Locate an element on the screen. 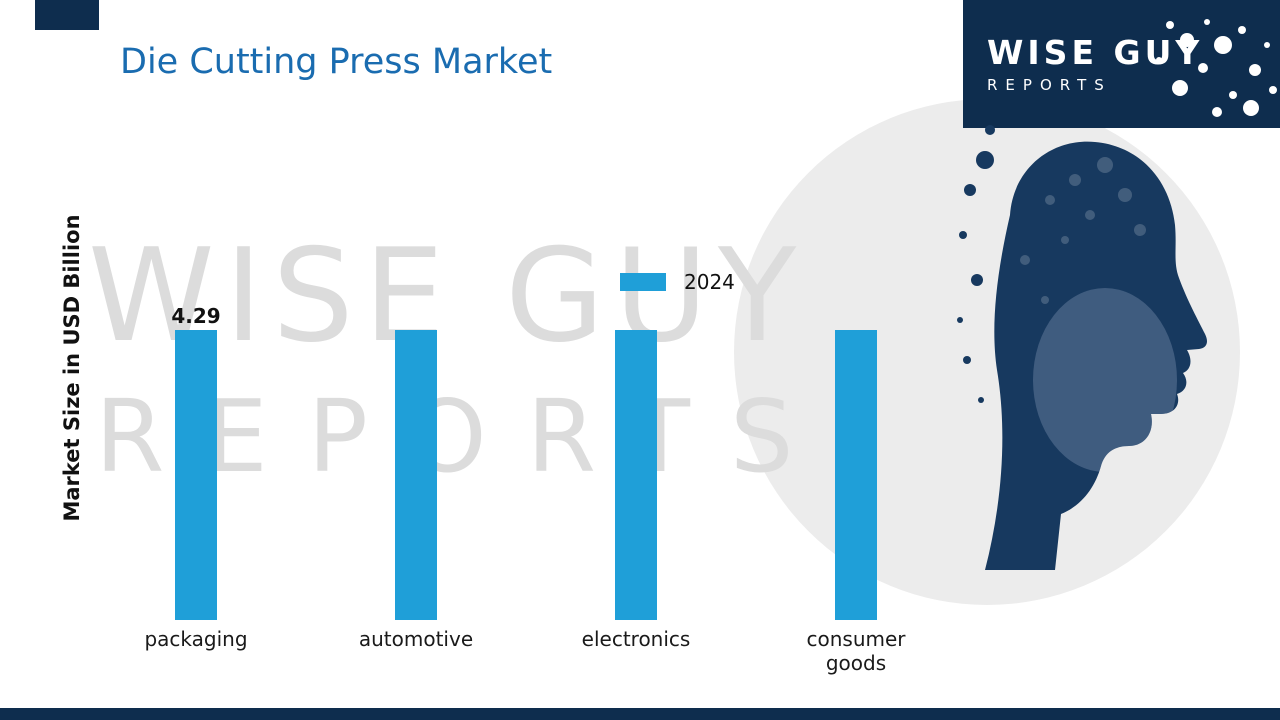  bar-packaging is located at coordinates (196, 475).